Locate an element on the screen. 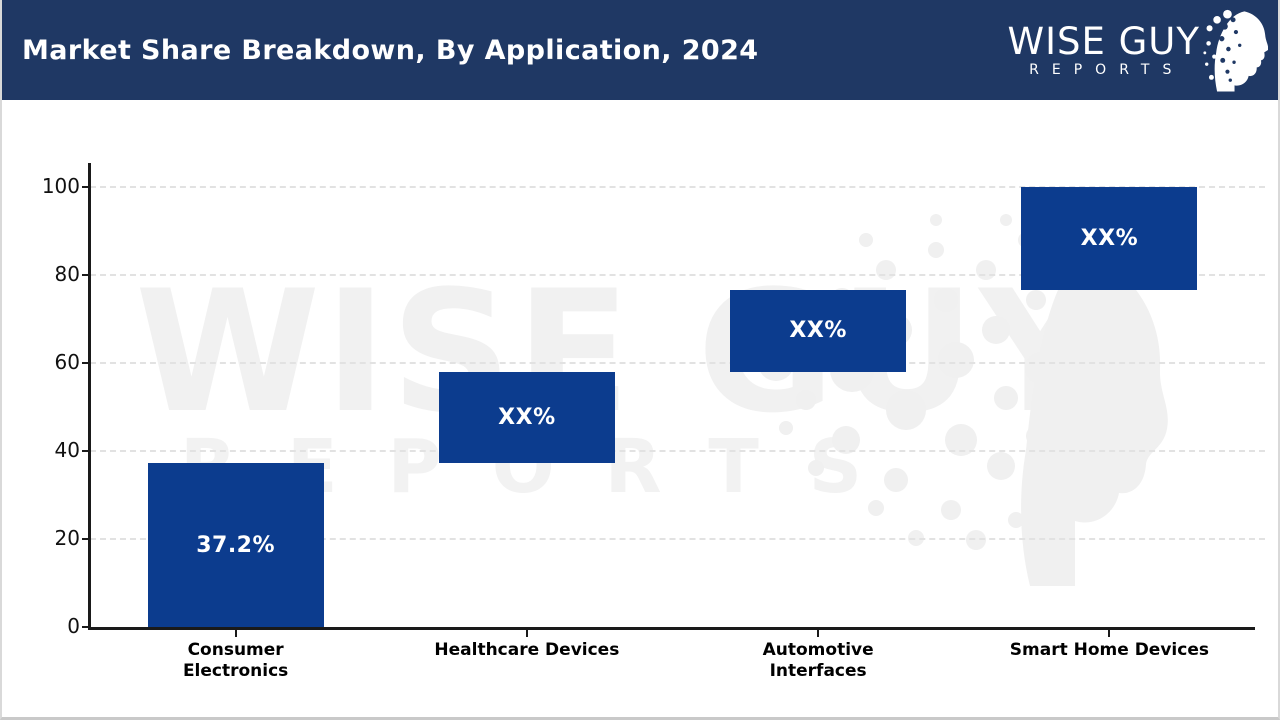 Image resolution: width=1280 pixels, height=720 pixels. y-tick-label: 40 is located at coordinates (67, 450).